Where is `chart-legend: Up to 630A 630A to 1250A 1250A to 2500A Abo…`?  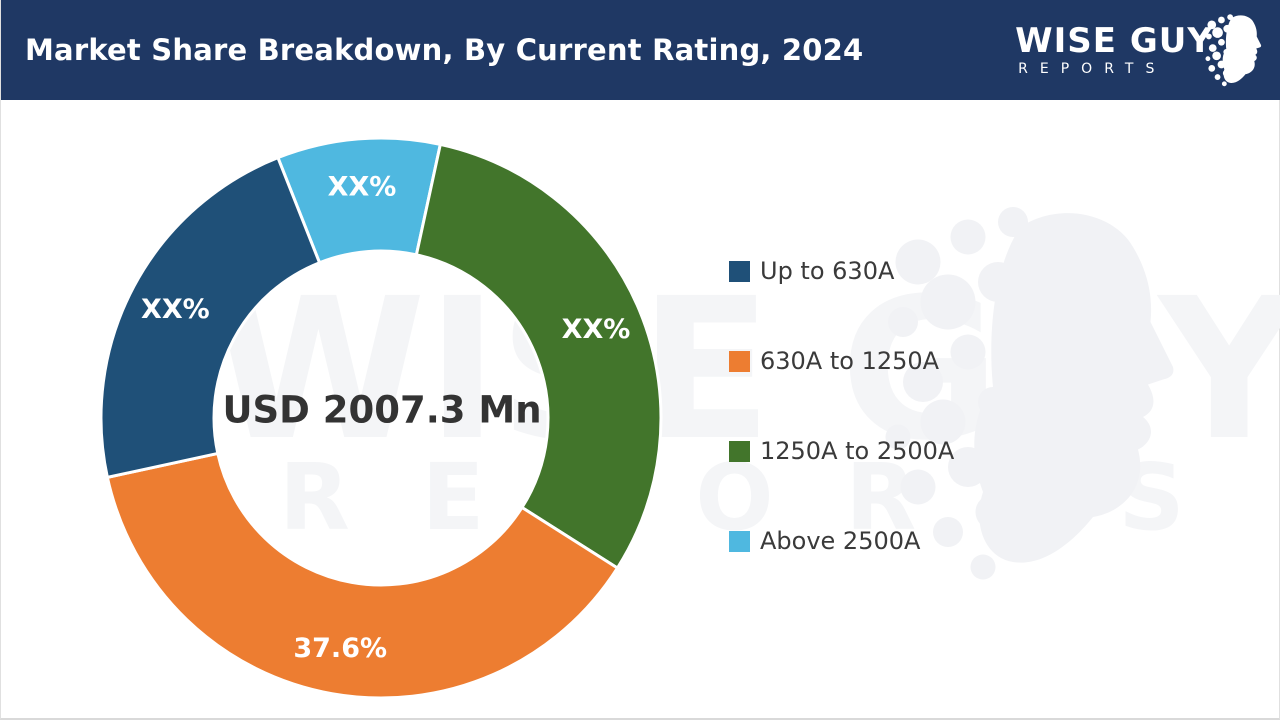
chart-legend: Up to 630A 630A to 1250A 1250A to 2500A Abo… is located at coordinates (841, 406).